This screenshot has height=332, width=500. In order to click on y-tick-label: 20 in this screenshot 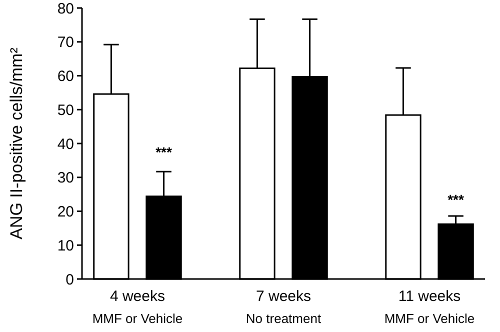, I will do `click(65, 212)`.